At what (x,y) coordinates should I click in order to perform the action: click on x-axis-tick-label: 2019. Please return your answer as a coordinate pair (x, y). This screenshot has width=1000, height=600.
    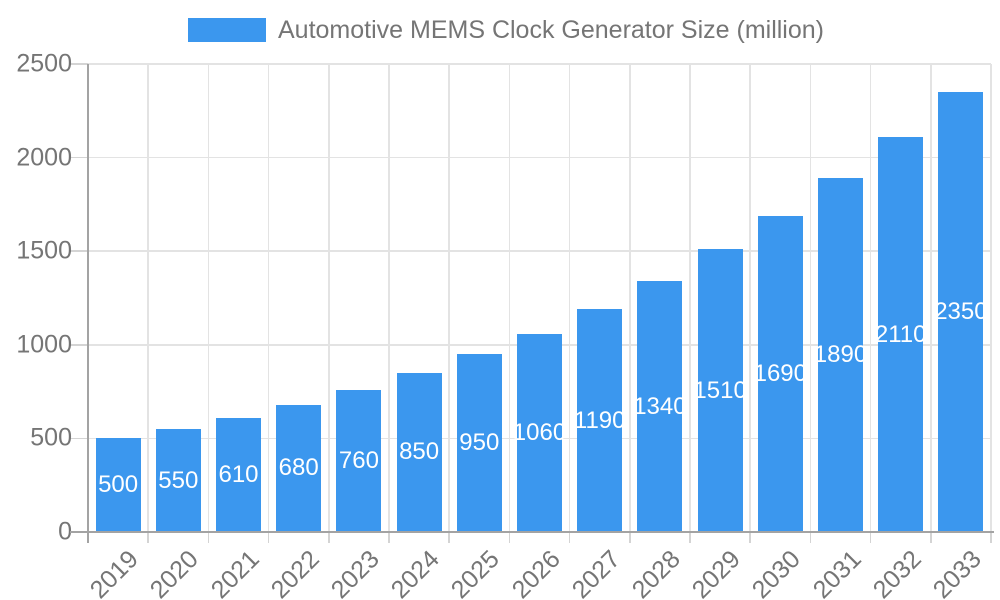
    Looking at the image, I should click on (114, 572).